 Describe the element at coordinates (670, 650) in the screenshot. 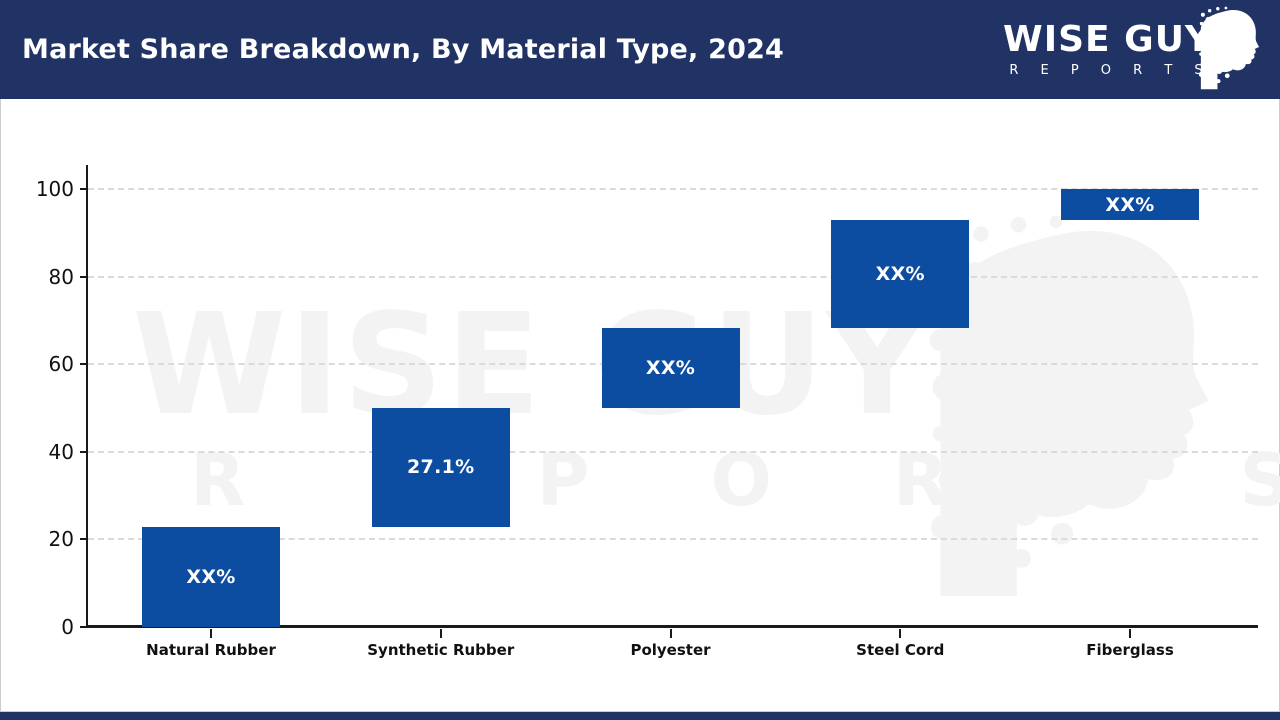

I see `x-axis-category-label: Polyester` at that location.